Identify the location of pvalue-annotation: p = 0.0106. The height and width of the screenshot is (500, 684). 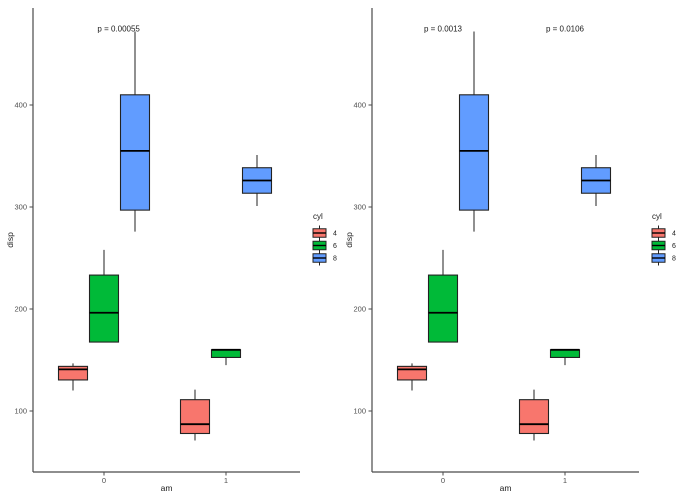
(565, 29).